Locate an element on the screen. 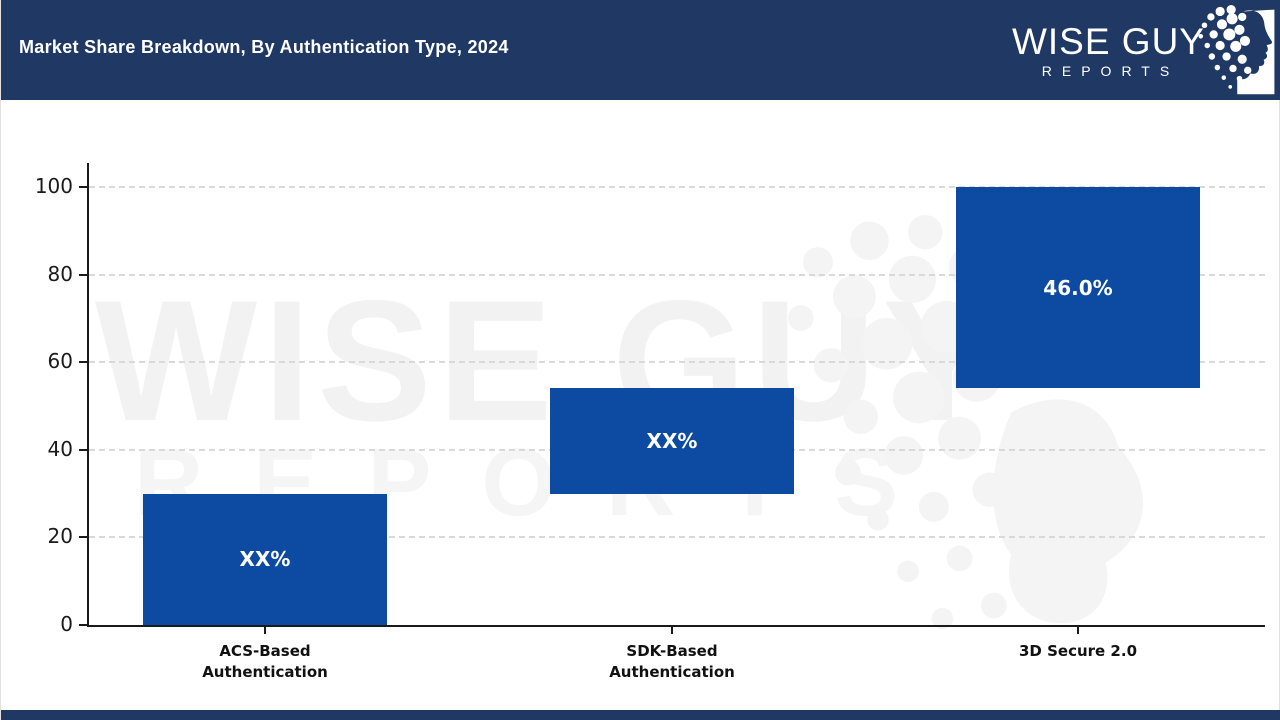 The width and height of the screenshot is (1280, 720). y-tick-label: 100 is located at coordinates (53, 186).